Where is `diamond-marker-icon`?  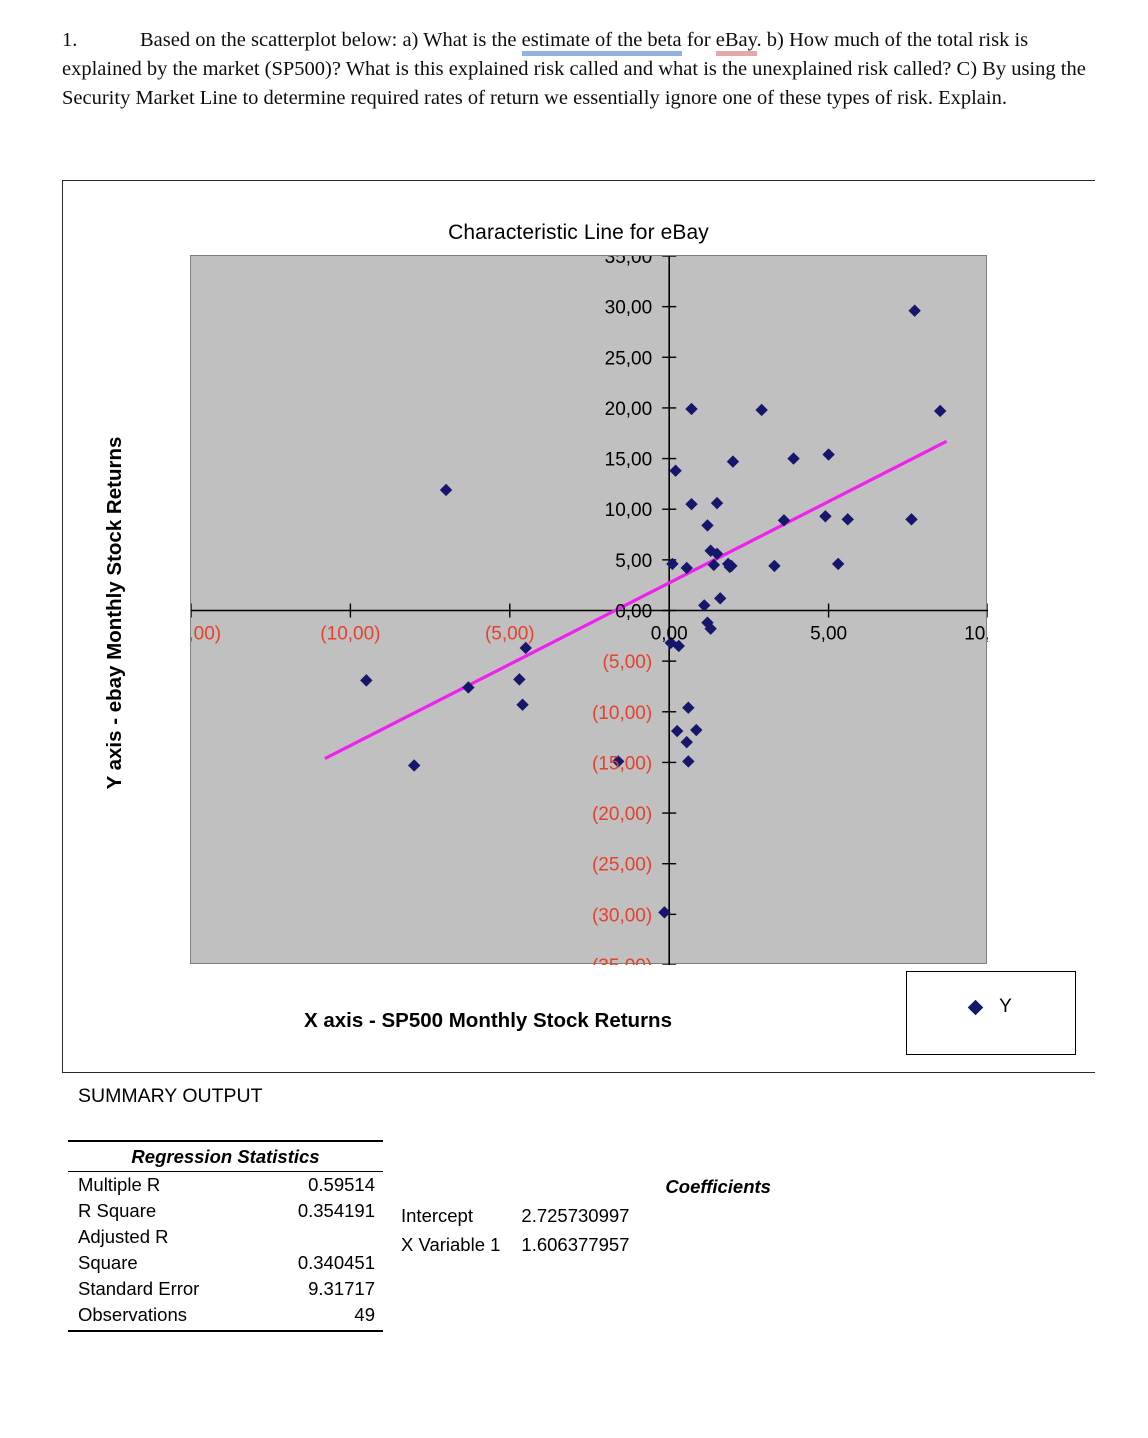 diamond-marker-icon is located at coordinates (975, 1007).